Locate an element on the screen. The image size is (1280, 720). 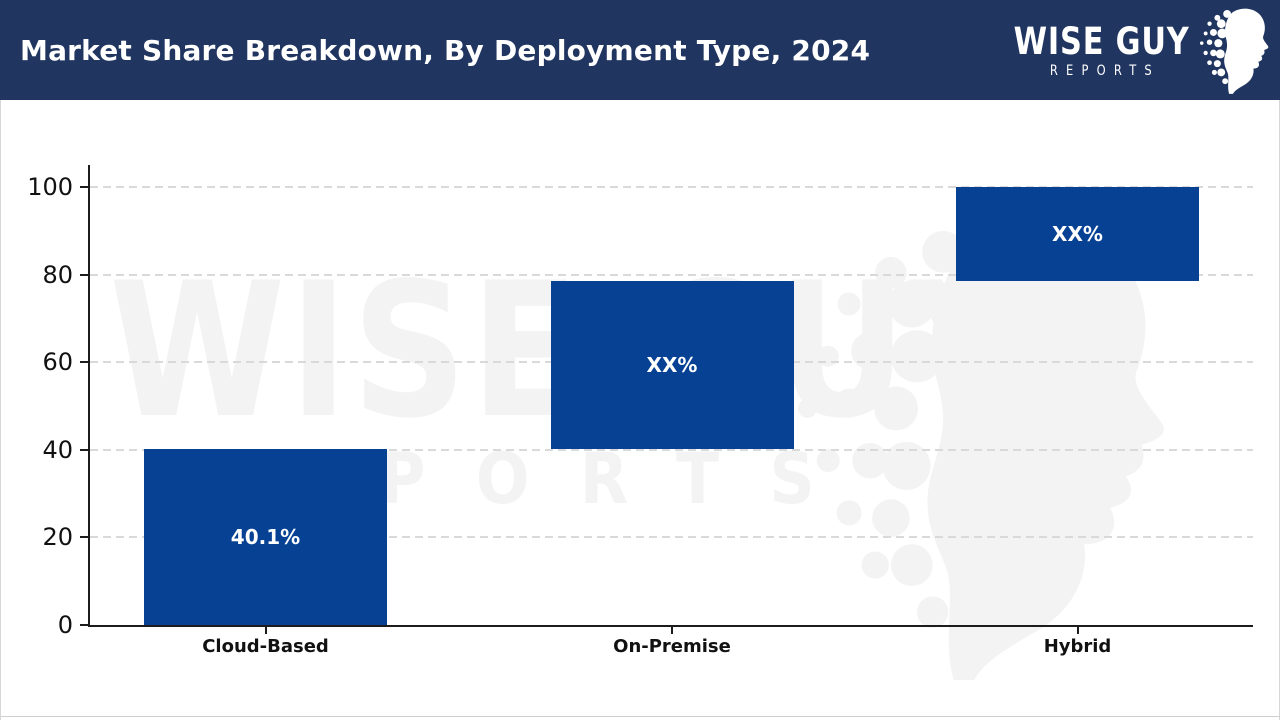
bar-cloud-based: 40.1% is located at coordinates (265, 537).